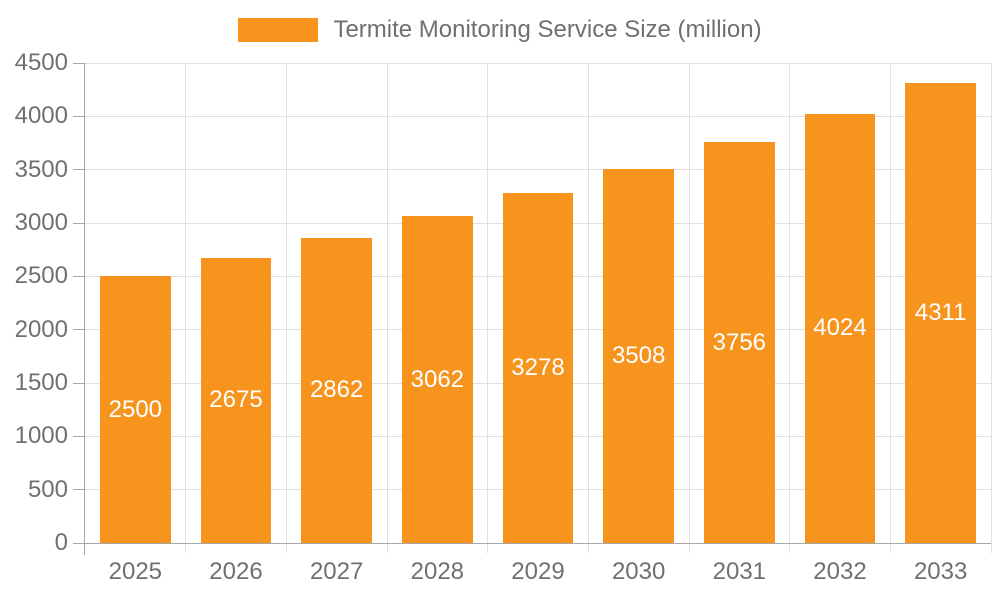 Image resolution: width=1000 pixels, height=600 pixels. What do you see at coordinates (41, 276) in the screenshot?
I see `y-axis-label: 2500` at bounding box center [41, 276].